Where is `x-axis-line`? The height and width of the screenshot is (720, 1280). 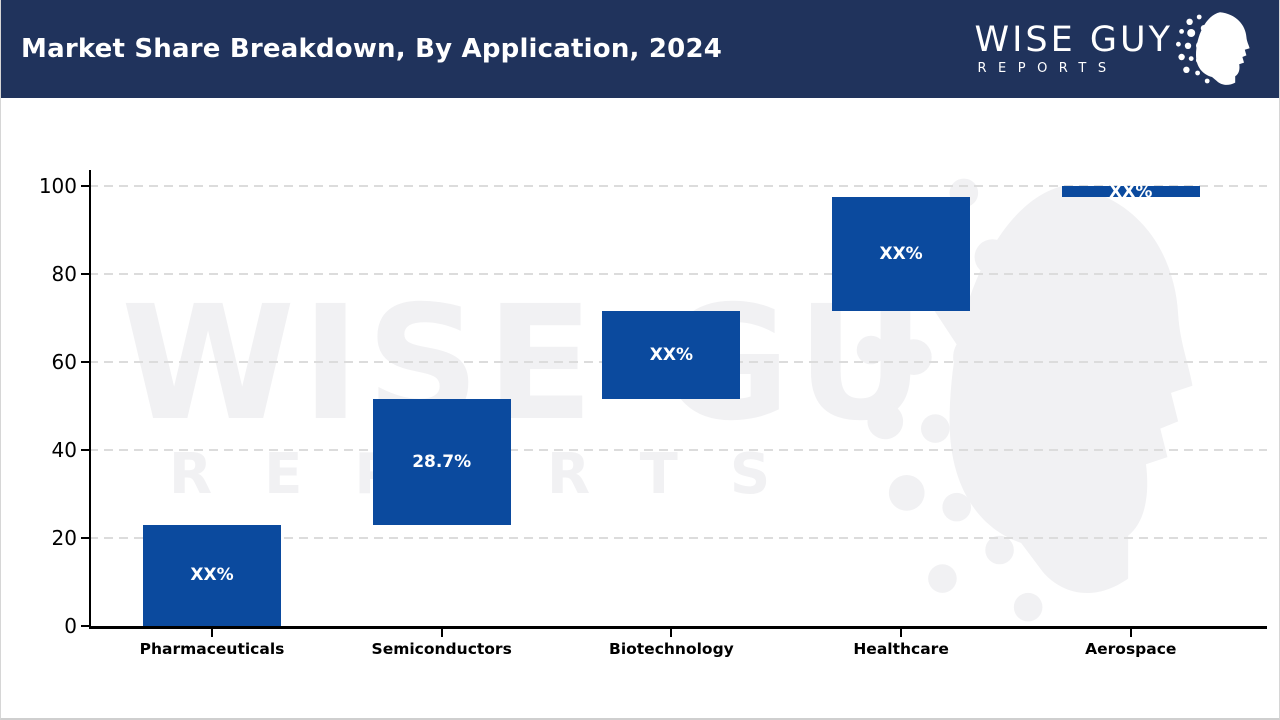
x-axis-line is located at coordinates (678, 627).